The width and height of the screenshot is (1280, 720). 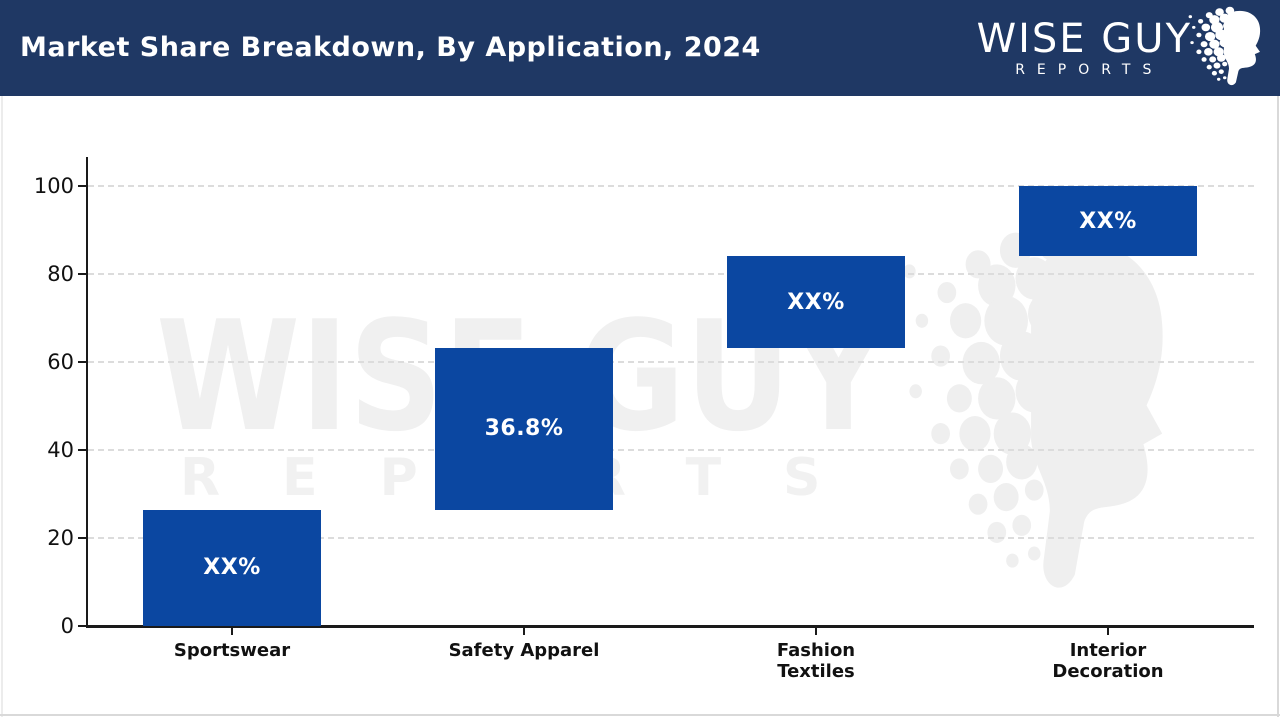 I want to click on y-axis, so click(x=87, y=392).